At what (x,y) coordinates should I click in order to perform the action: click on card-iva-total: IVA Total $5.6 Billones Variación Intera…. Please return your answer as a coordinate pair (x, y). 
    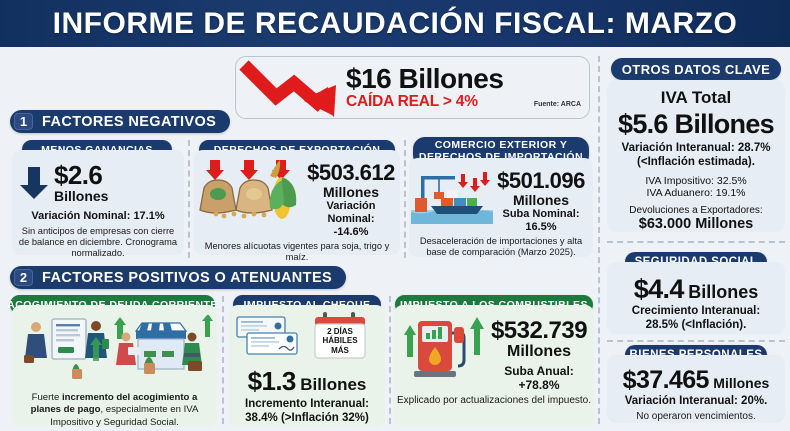
    Looking at the image, I should click on (696, 156).